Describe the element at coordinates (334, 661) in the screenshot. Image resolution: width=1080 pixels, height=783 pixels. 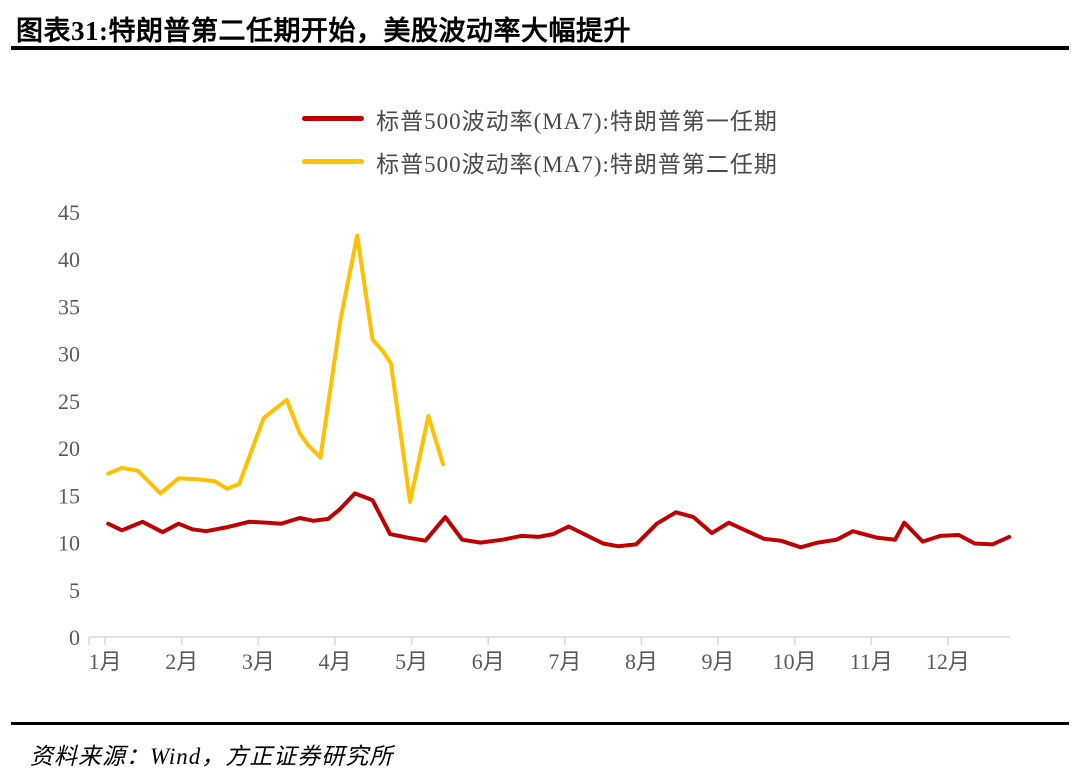
I see `x-tick-label-4: 4月` at that location.